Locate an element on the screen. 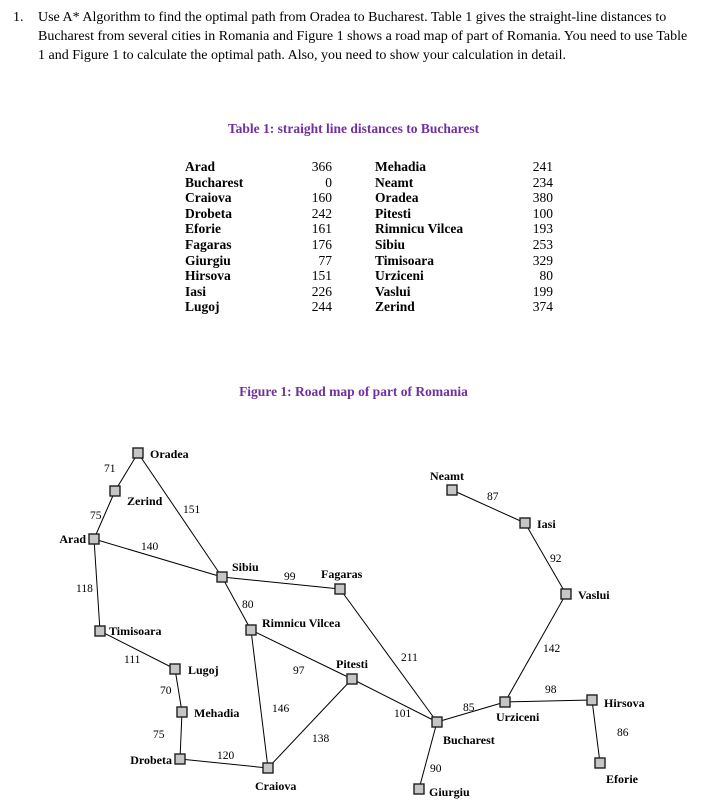  edge-weight-label: 87 is located at coordinates (493, 497).